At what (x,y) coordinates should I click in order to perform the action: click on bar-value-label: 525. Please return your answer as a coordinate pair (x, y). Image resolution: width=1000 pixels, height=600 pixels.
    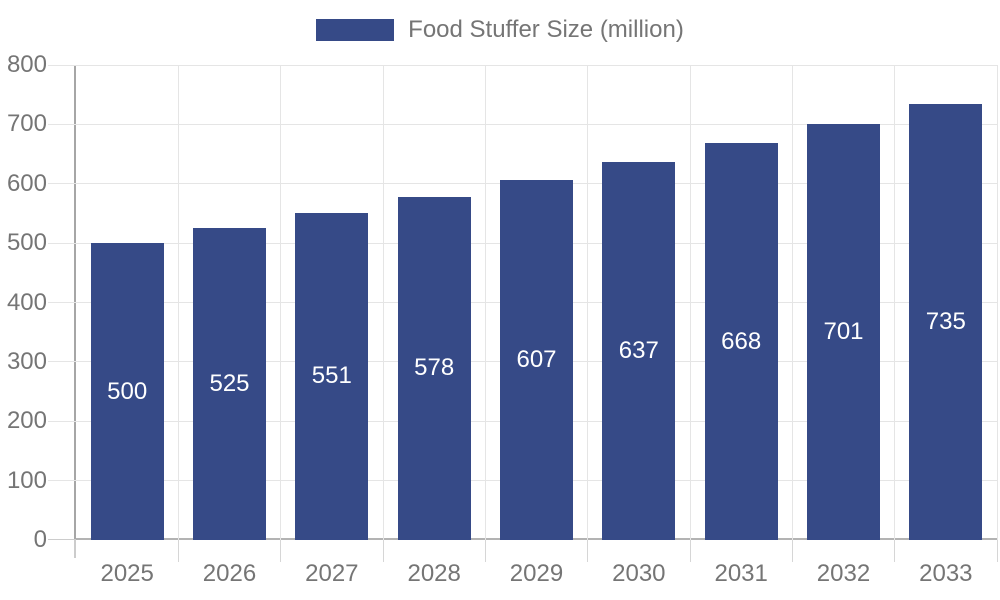
    Looking at the image, I should click on (229, 384).